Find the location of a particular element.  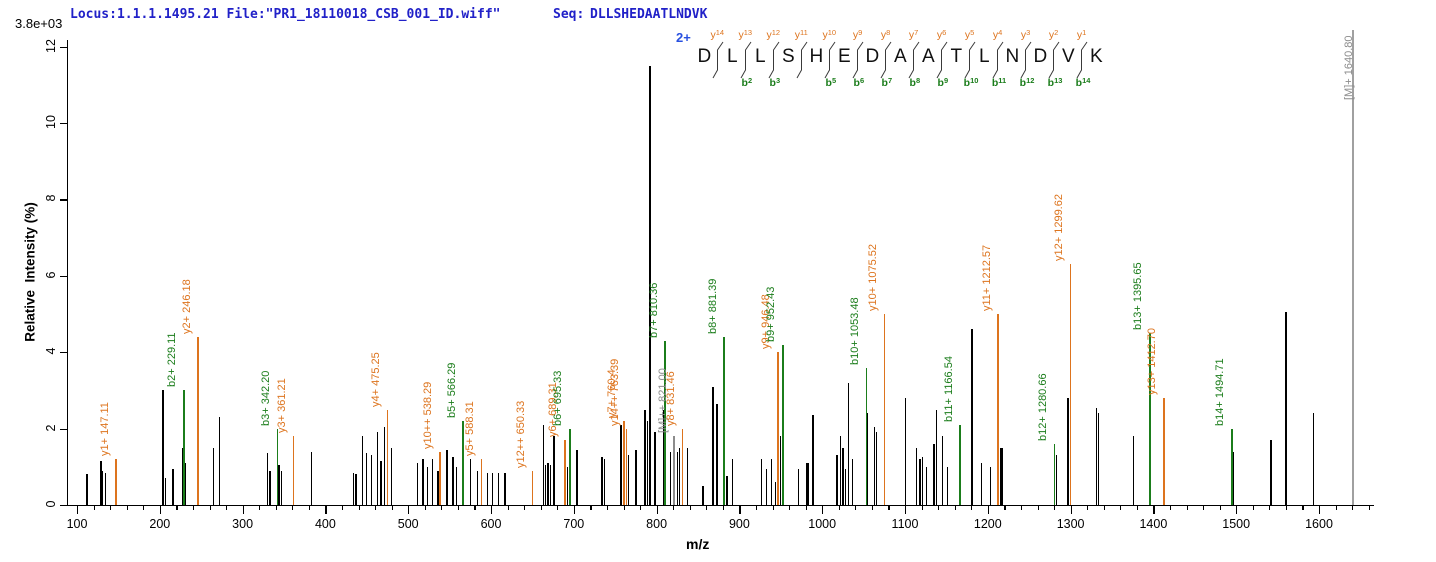

x-tick-label: 1200 is located at coordinates (987, 524).